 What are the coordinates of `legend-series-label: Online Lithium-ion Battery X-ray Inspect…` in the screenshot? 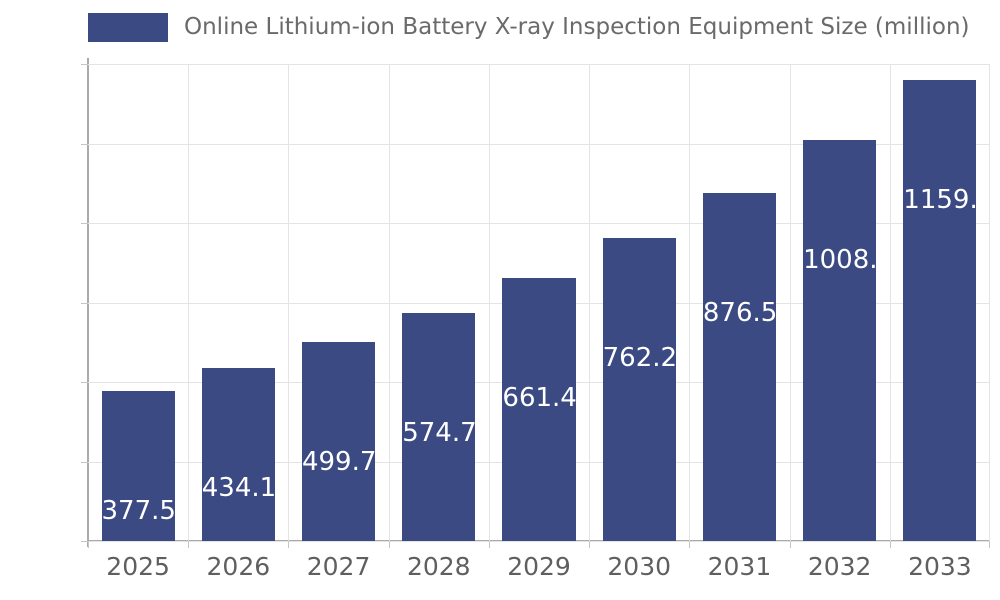 It's located at (577, 26).